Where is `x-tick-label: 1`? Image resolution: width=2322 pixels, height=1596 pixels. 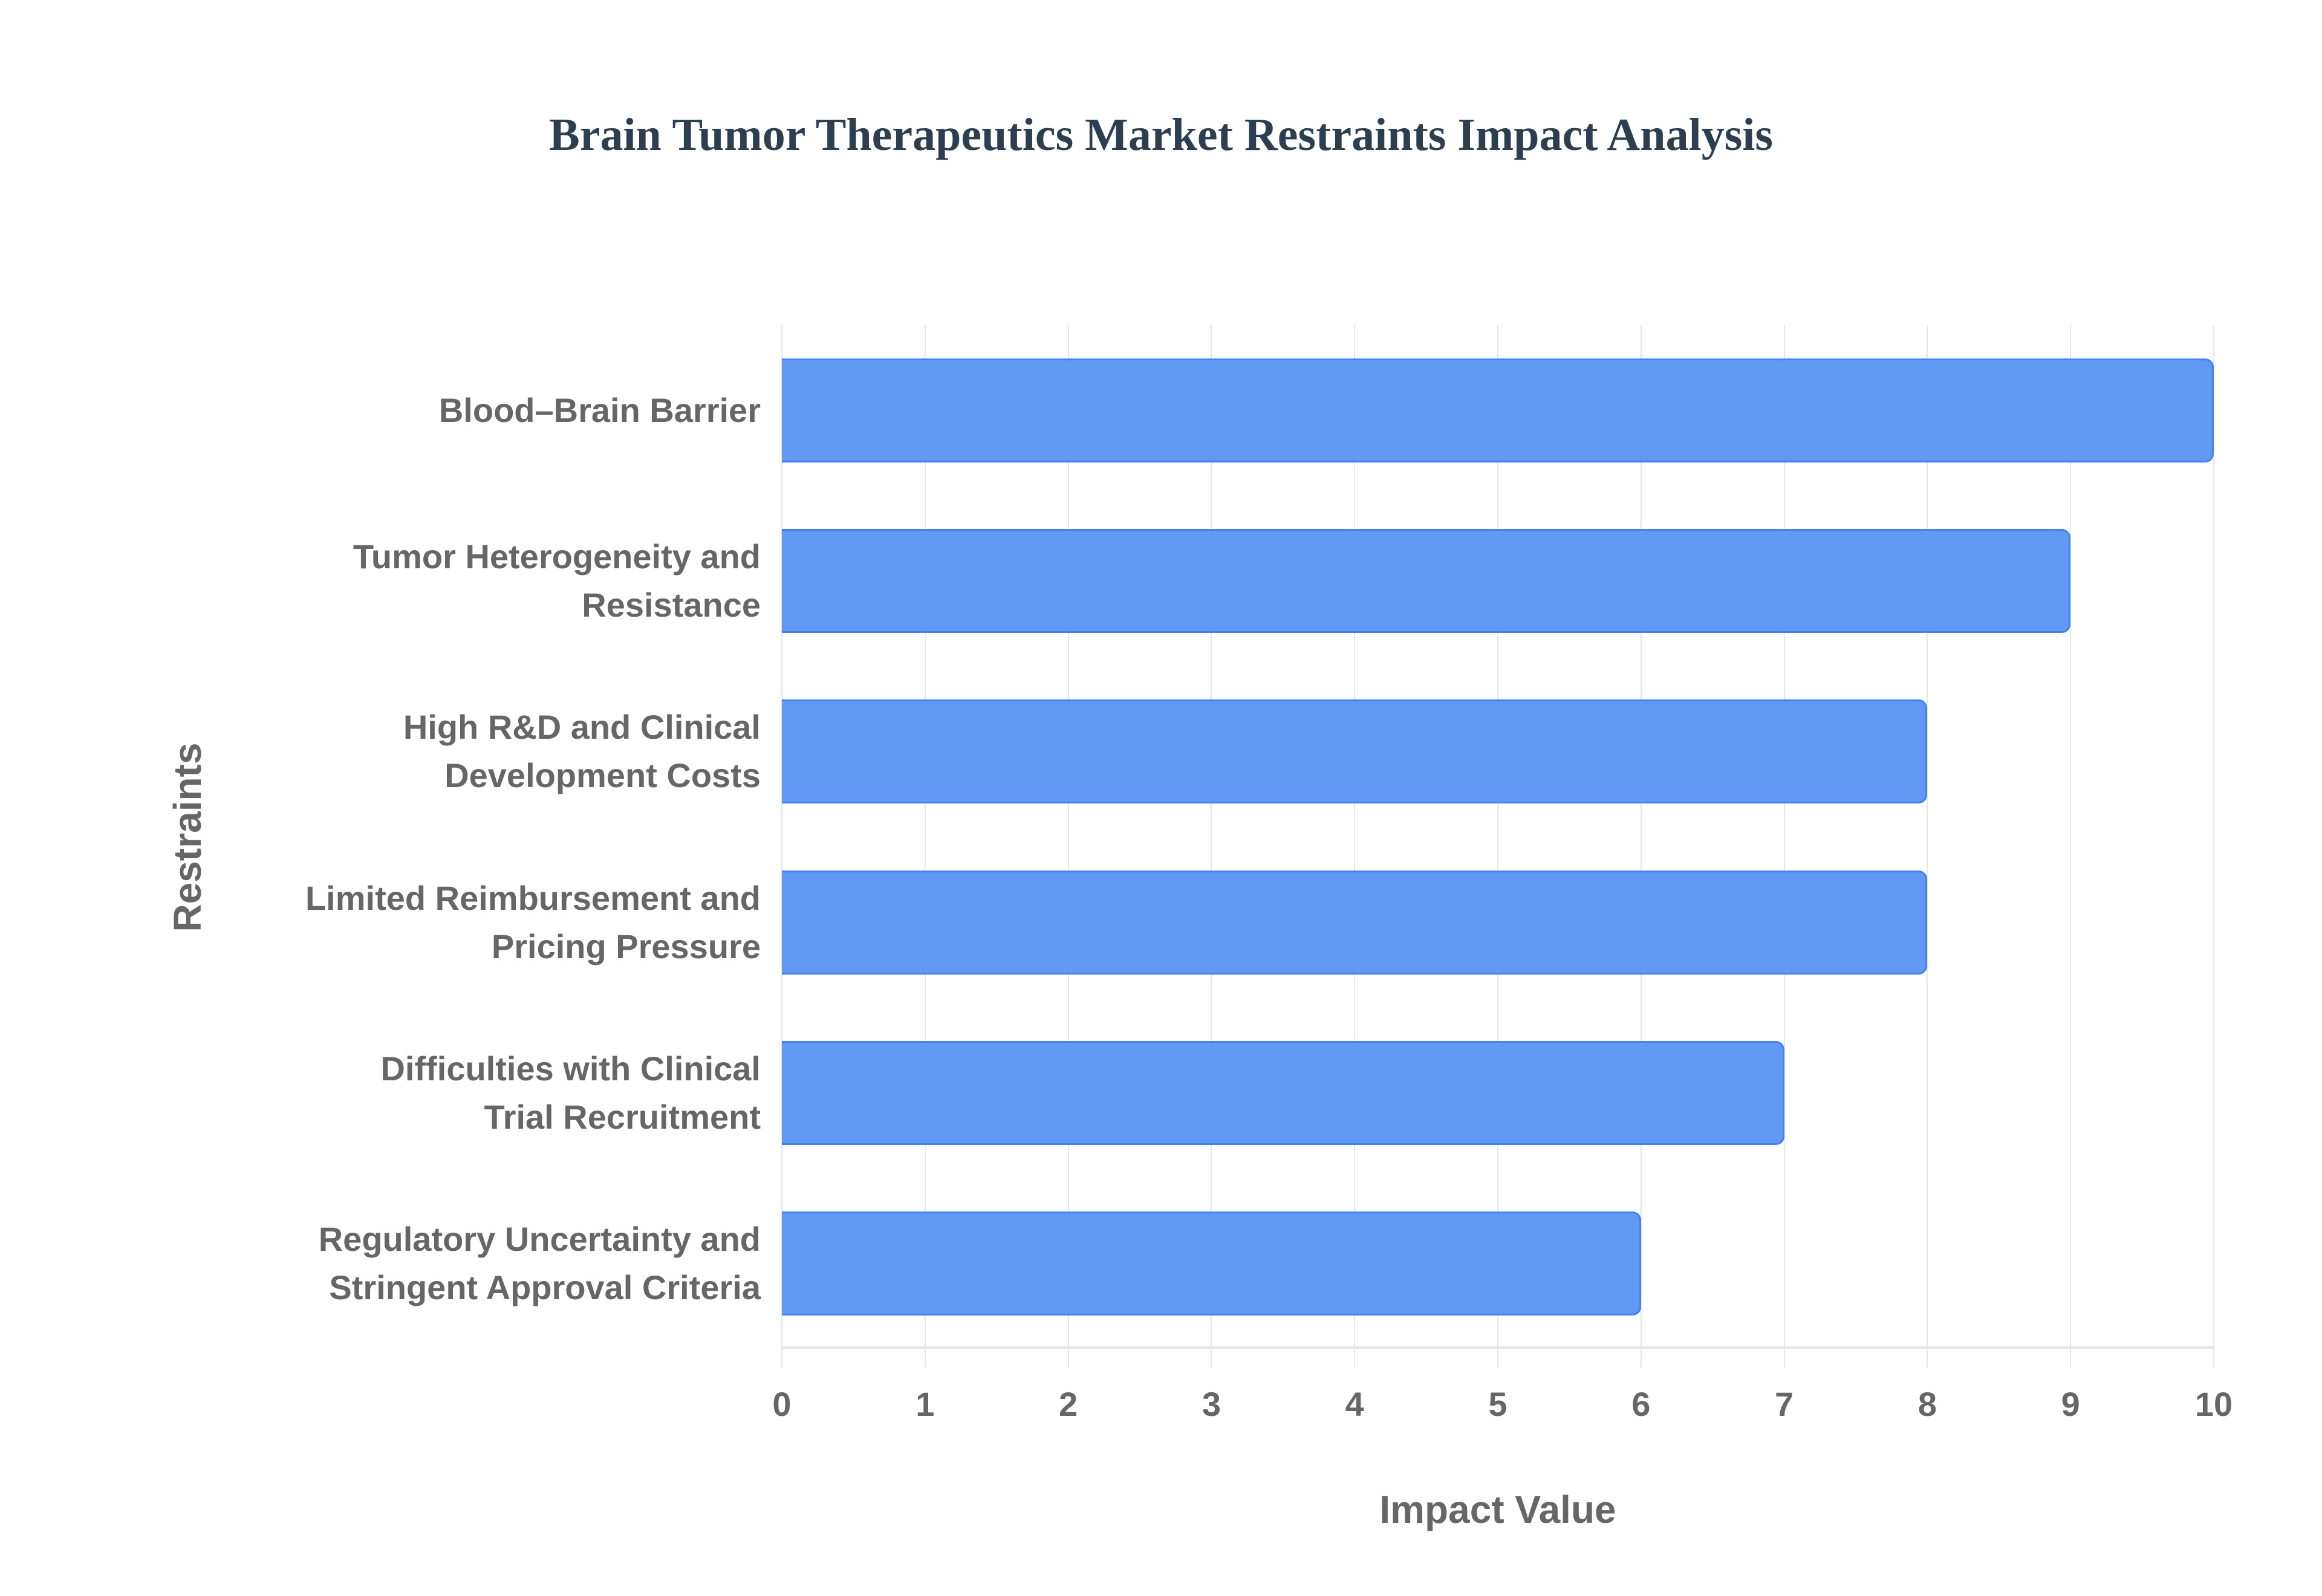
x-tick-label: 1 is located at coordinates (925, 1404).